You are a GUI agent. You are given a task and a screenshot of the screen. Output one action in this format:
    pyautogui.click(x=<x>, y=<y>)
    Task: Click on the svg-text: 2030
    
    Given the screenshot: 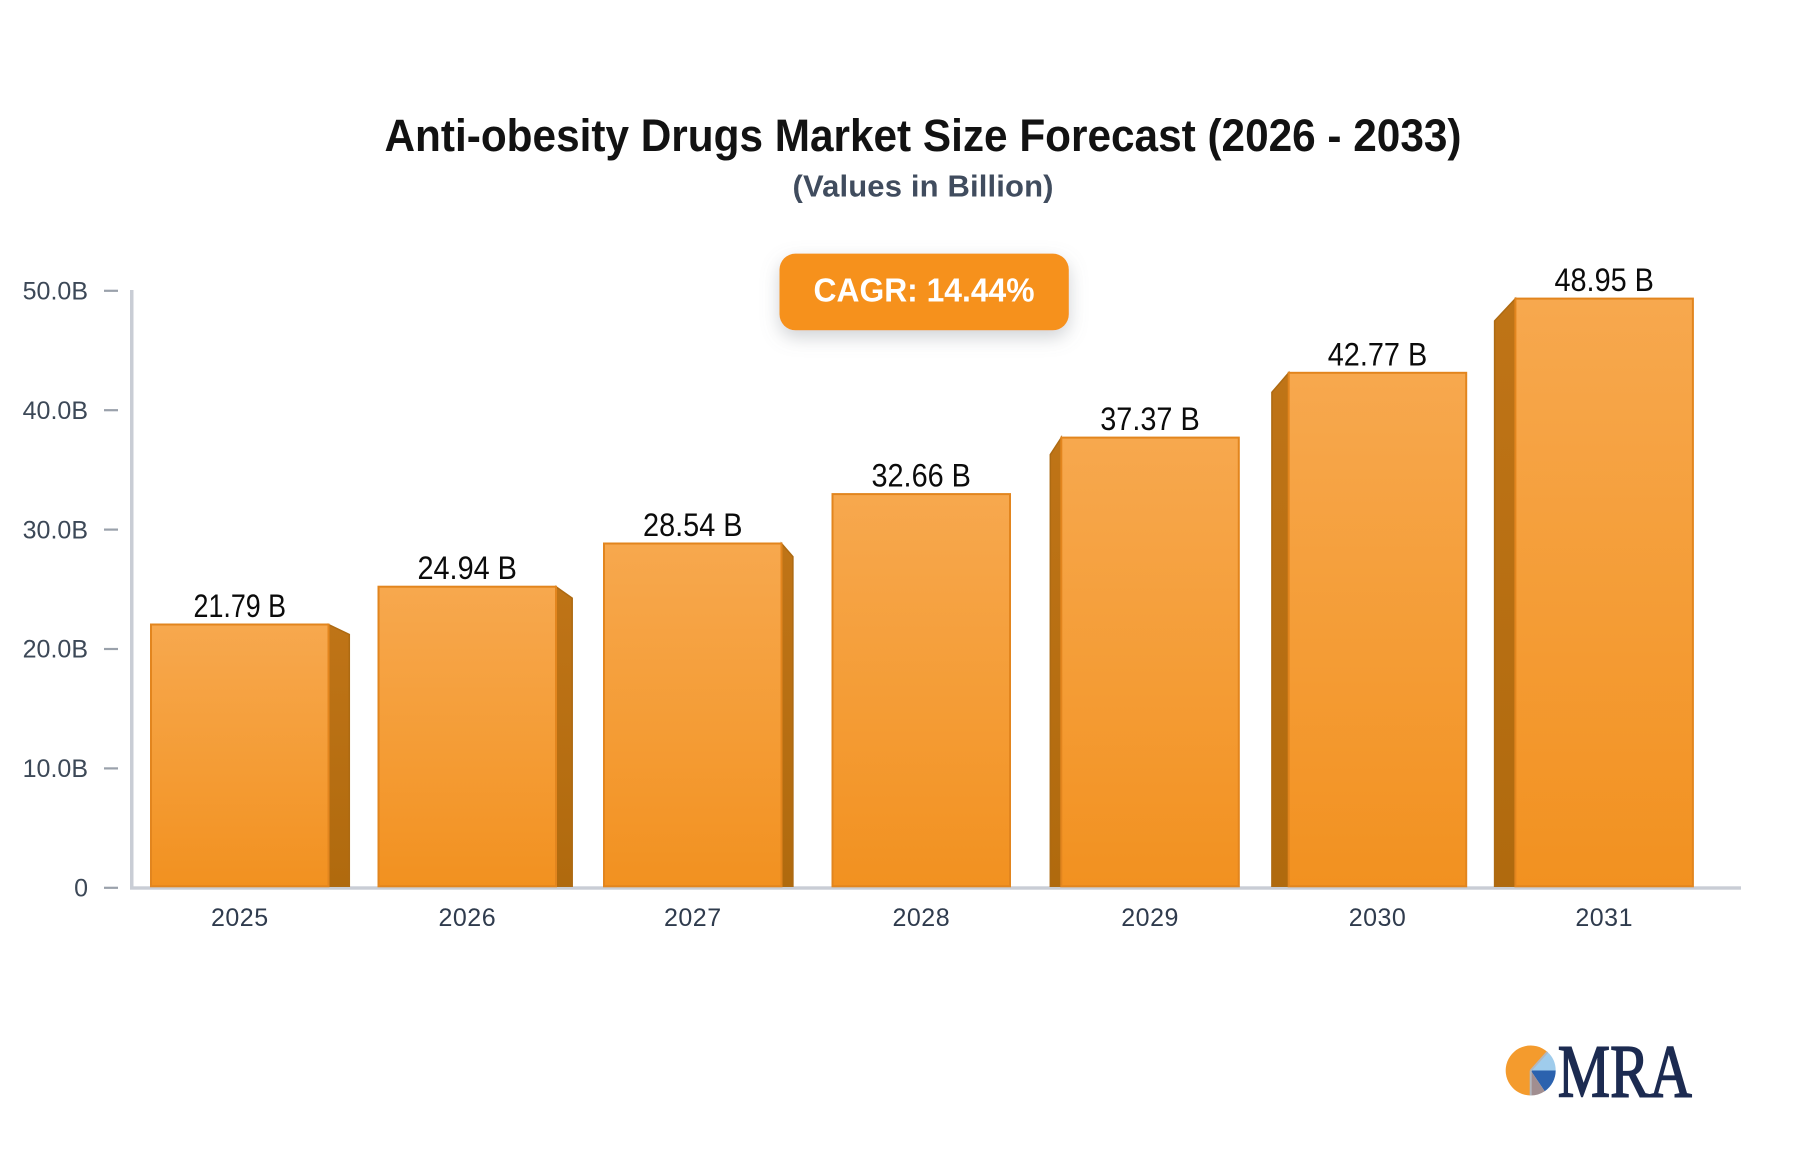 What is the action you would take?
    pyautogui.click(x=1378, y=918)
    